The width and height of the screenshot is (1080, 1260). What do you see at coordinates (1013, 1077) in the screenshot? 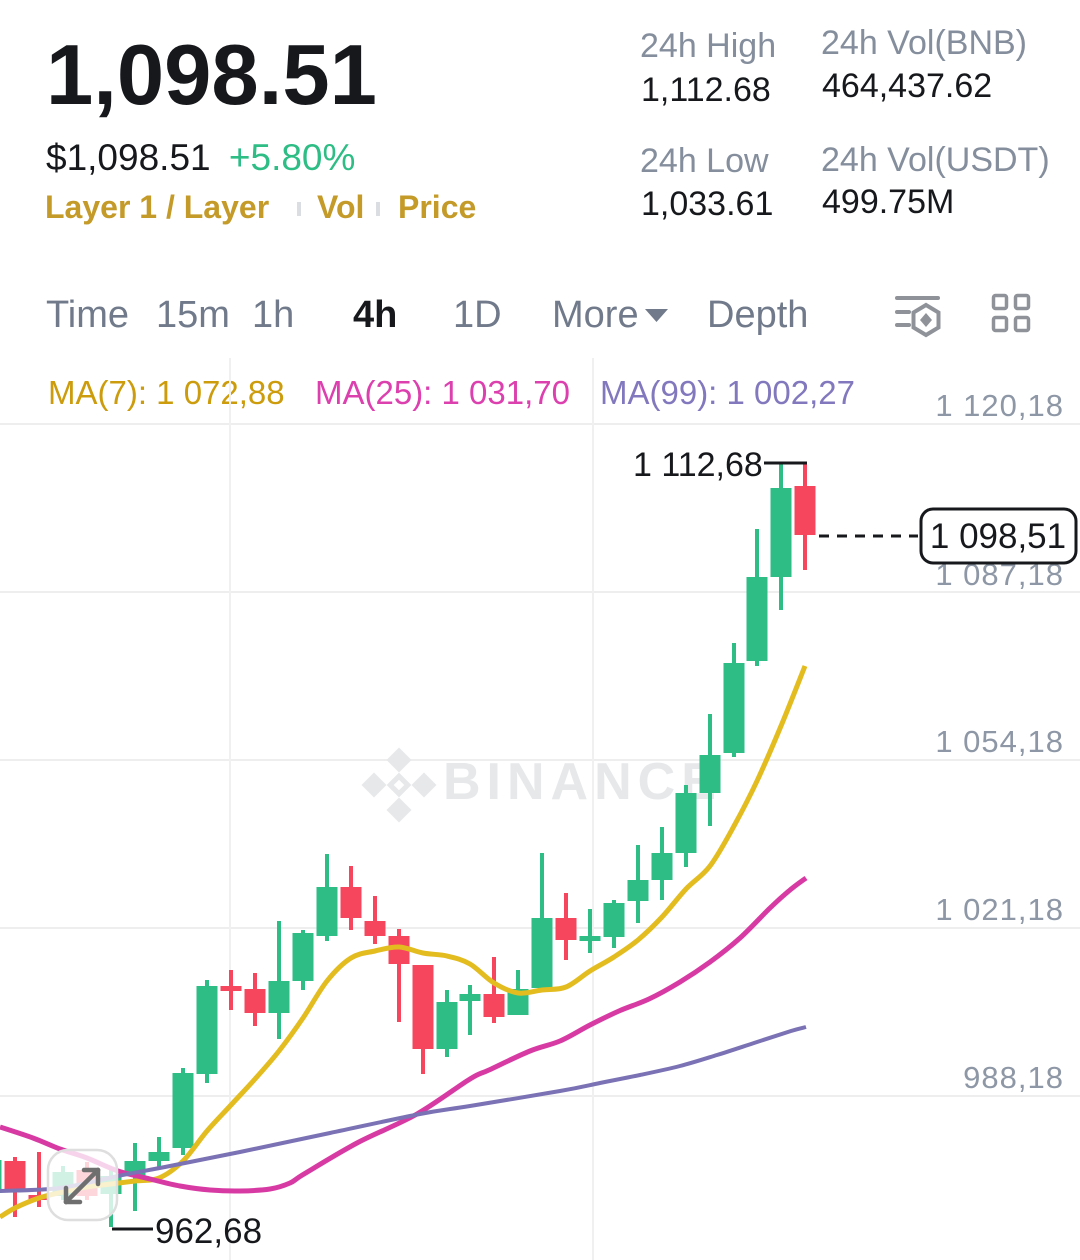
I see `svg-text: 988,18` at bounding box center [1013, 1077].